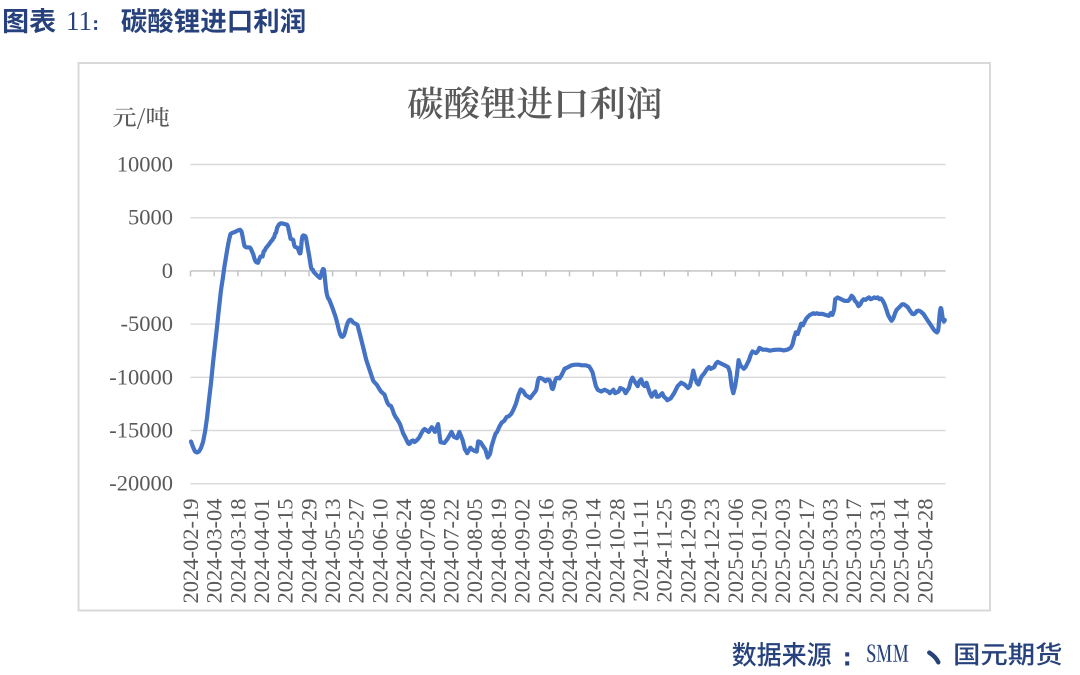  I want to click on svg-text: 2024-07-22, so click(450, 551).